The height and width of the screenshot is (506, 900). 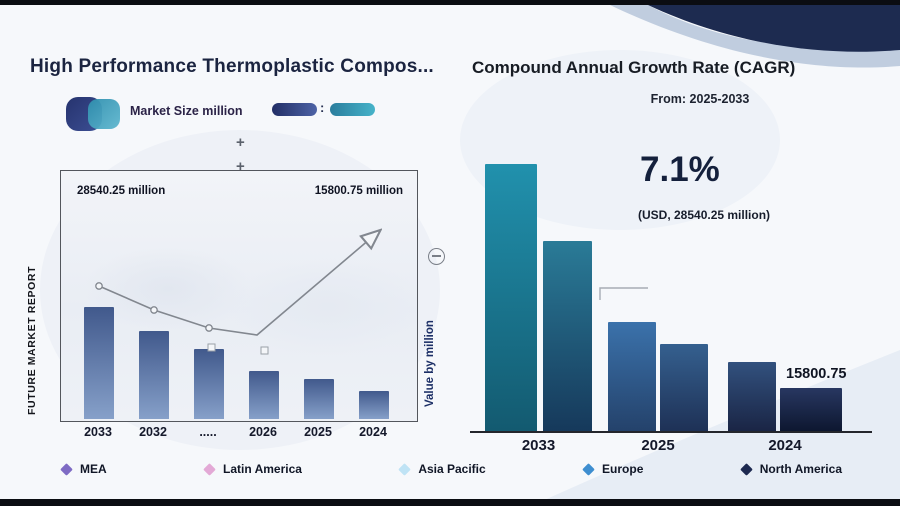 I want to click on right-bar-2024-series-b, so click(x=811, y=409).